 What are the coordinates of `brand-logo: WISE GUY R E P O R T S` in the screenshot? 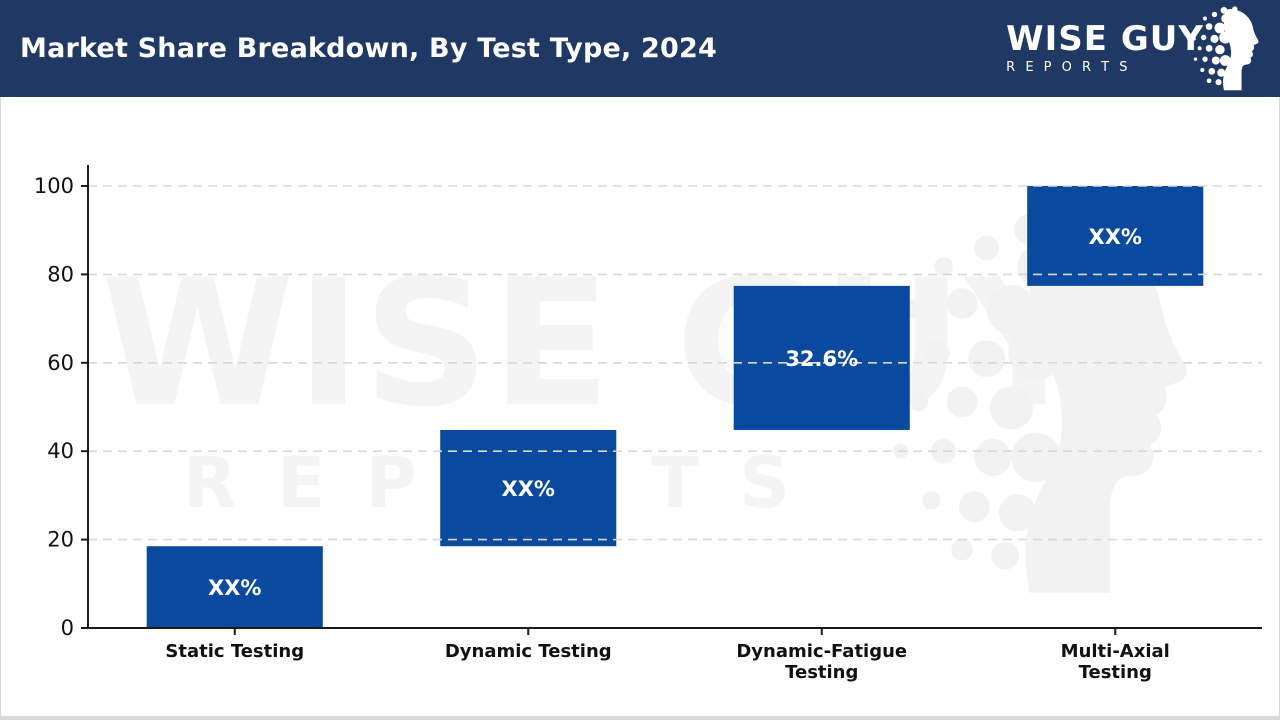 It's located at (1135, 49).